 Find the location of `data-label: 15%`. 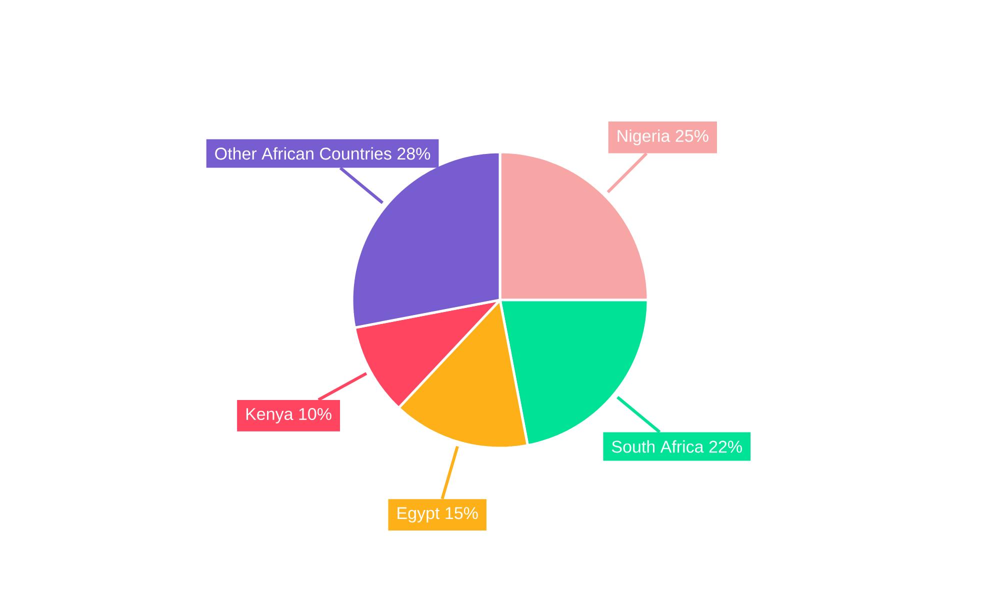

data-label: 15% is located at coordinates (462, 513).